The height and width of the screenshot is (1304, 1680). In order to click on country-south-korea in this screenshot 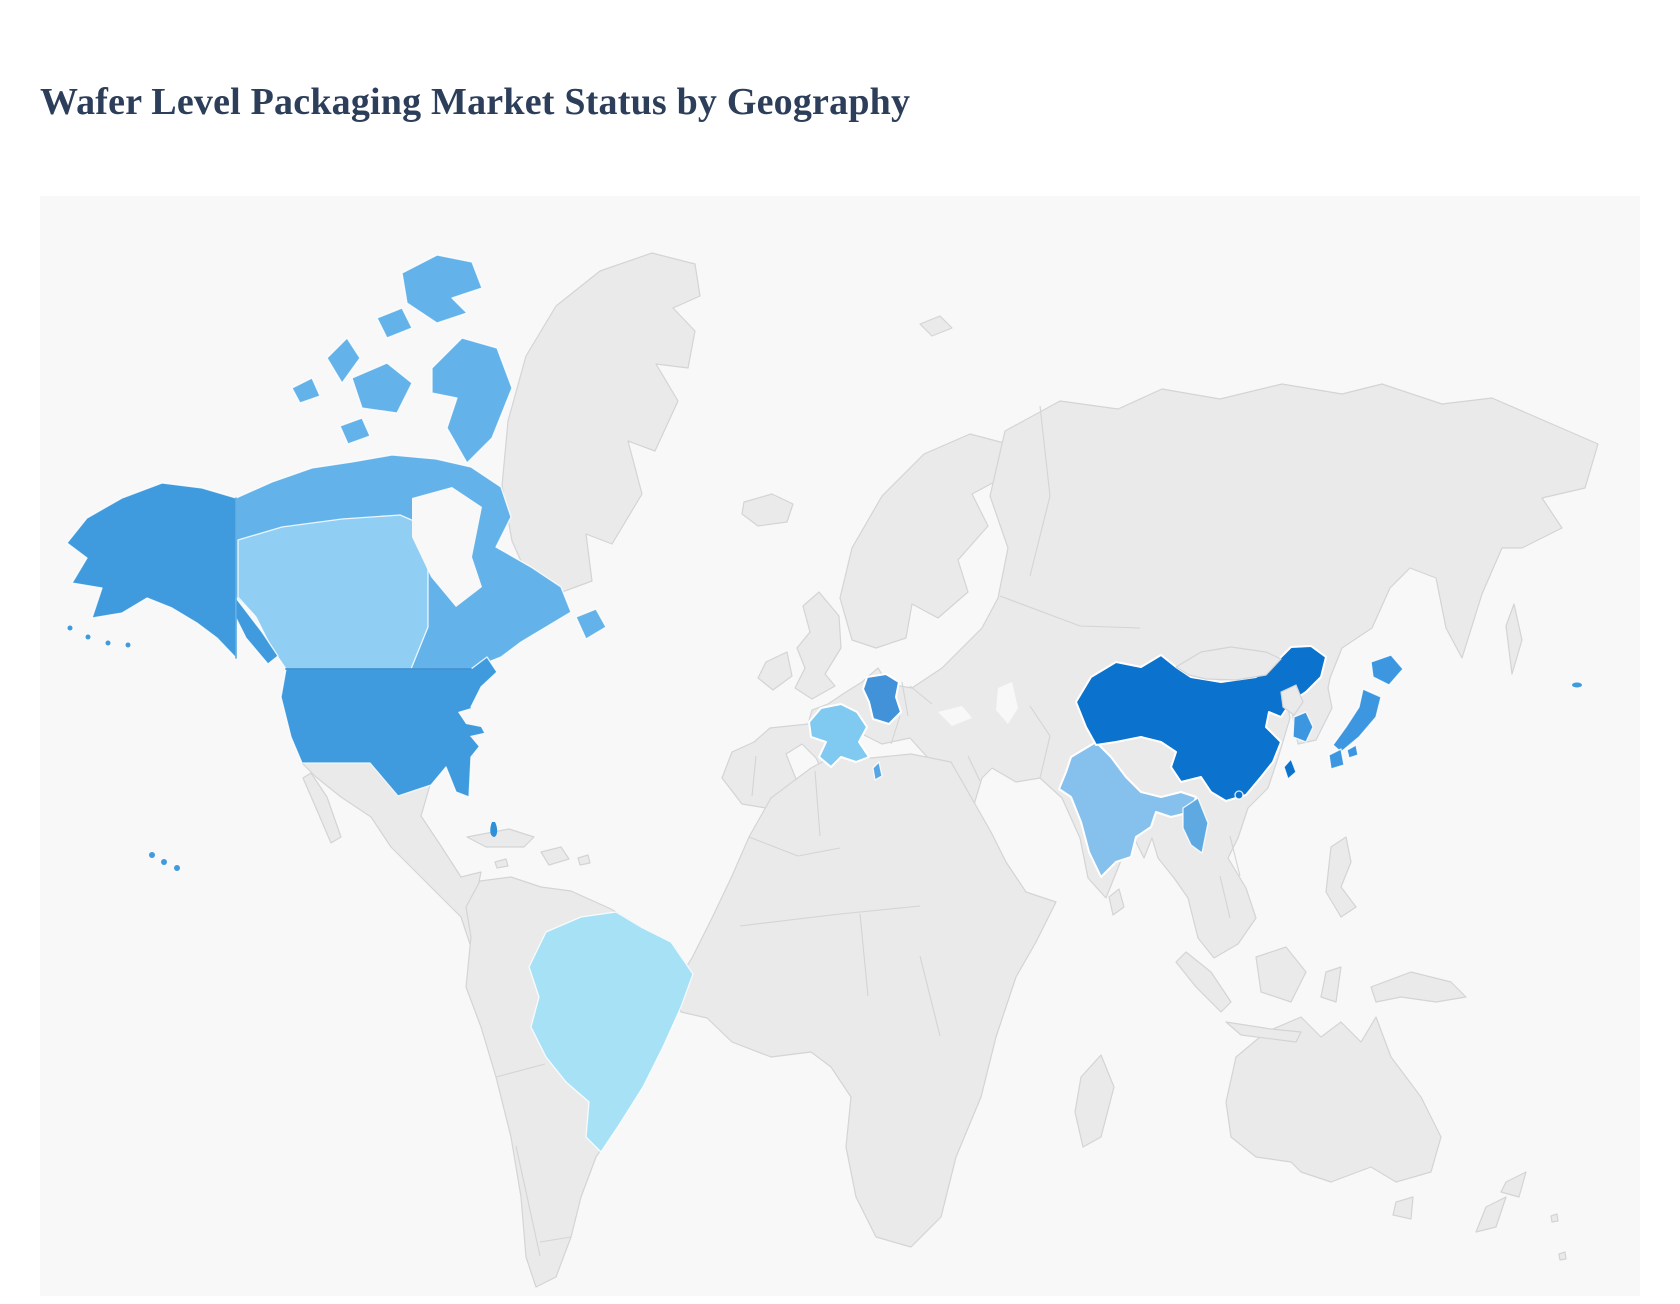, I will do `click(1303, 727)`.